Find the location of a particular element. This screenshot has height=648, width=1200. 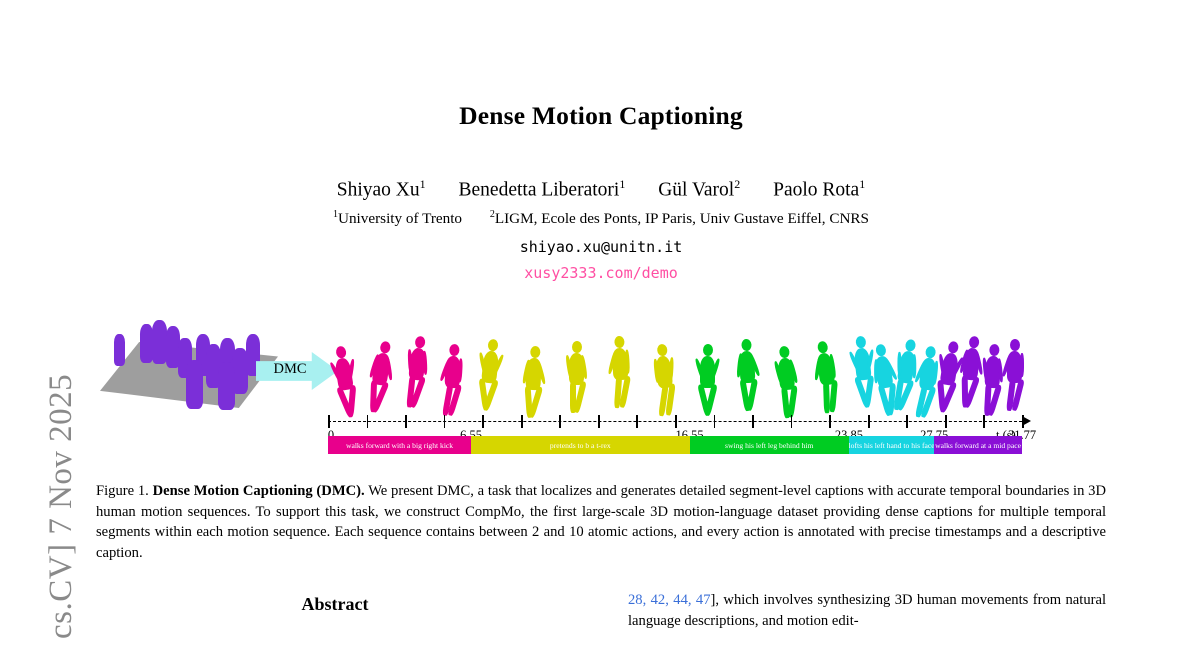

author-name: Shiyao Xu is located at coordinates (378, 190).